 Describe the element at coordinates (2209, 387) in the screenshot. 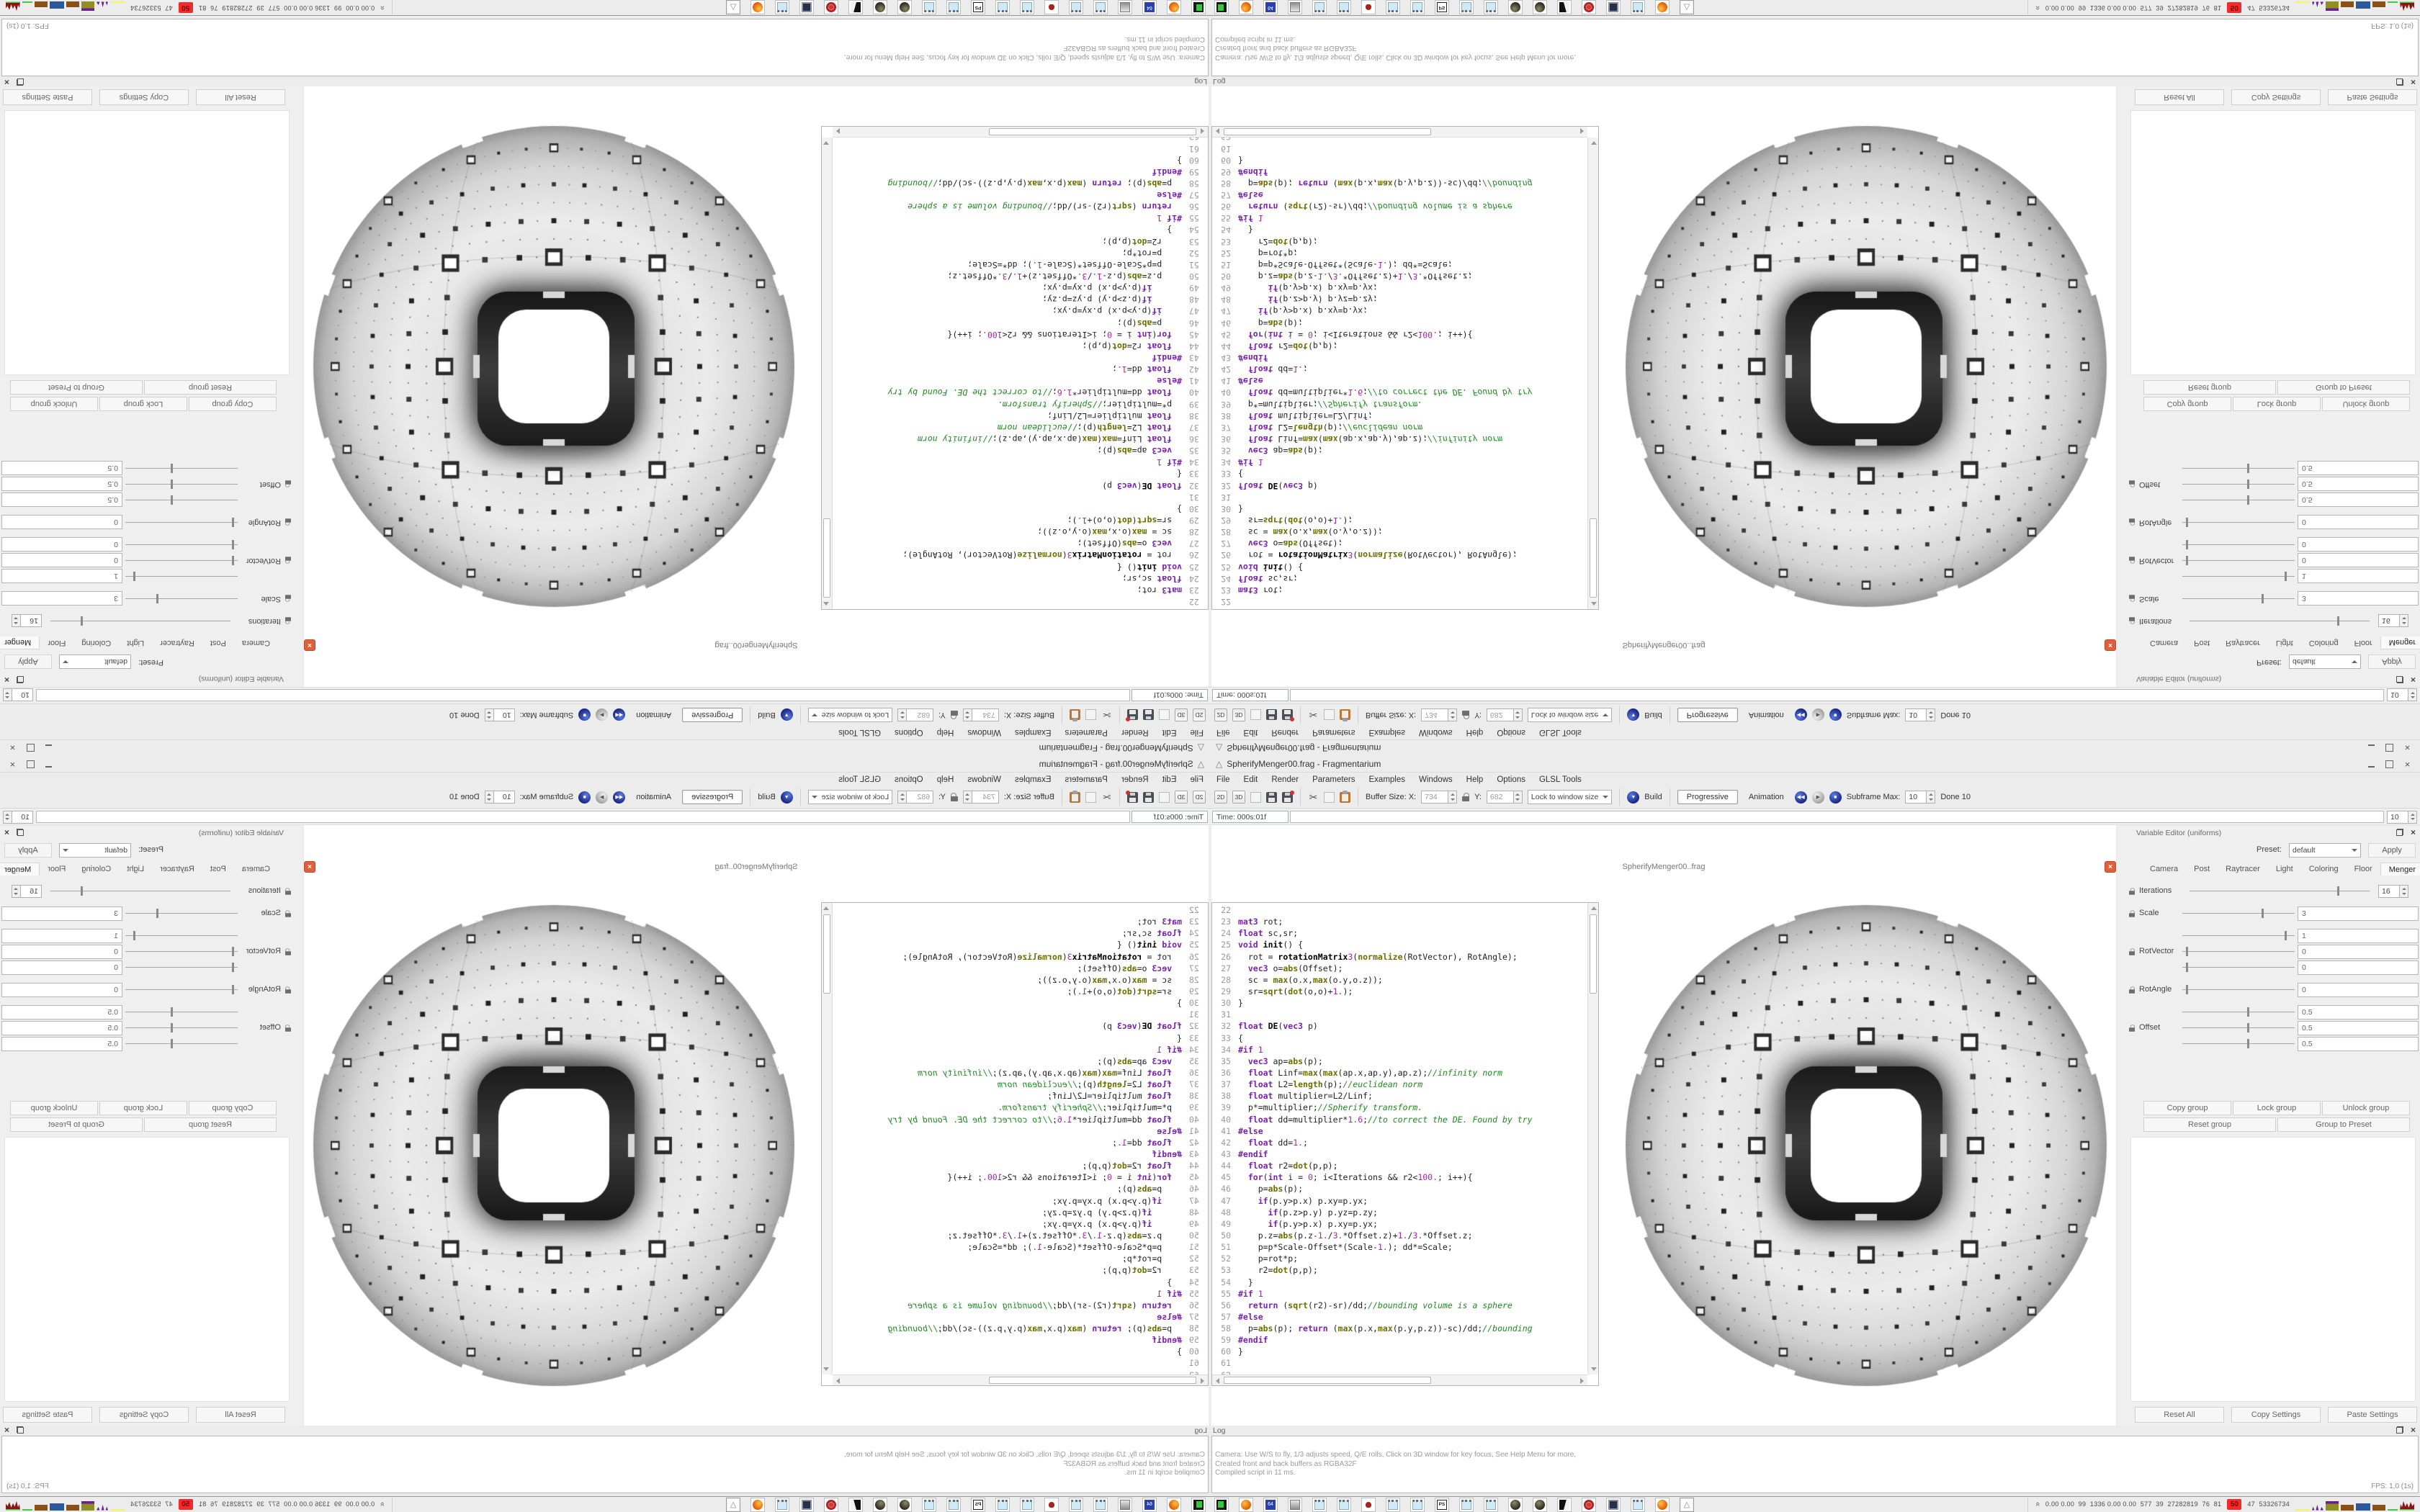

I see `reset-group-button: Reset group` at that location.